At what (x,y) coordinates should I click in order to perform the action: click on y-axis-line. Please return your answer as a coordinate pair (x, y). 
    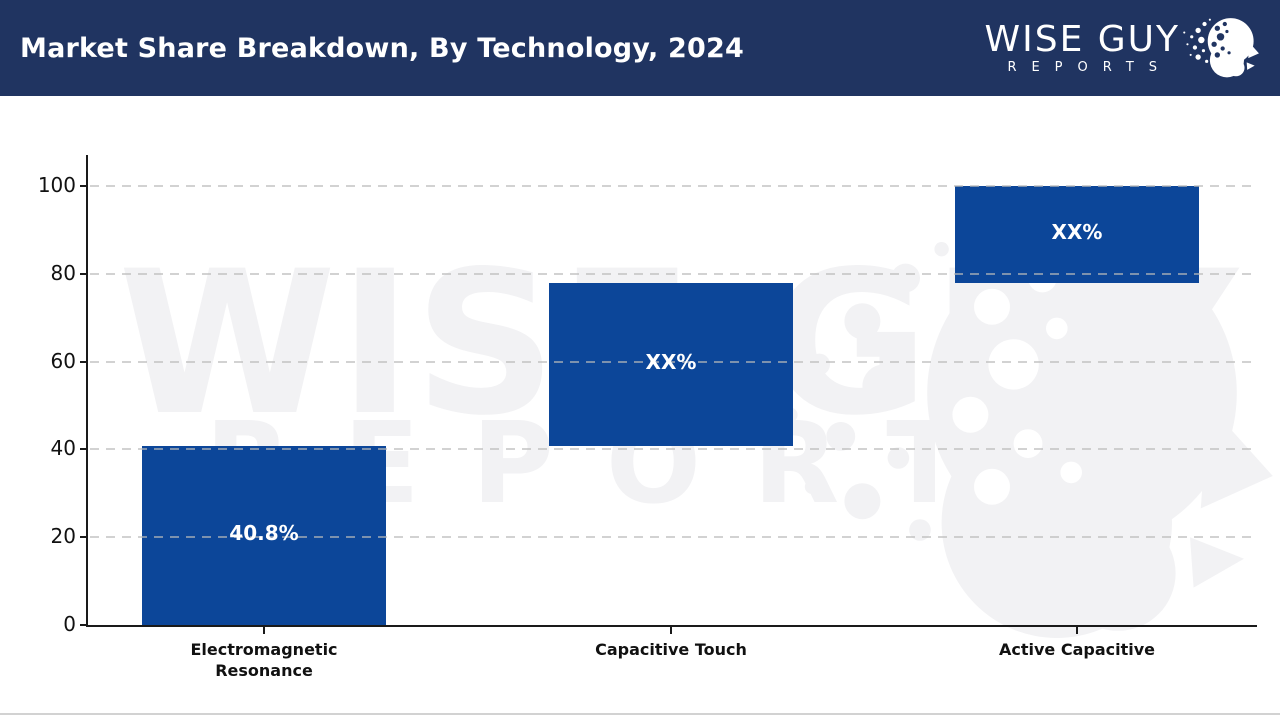
    Looking at the image, I should click on (87, 391).